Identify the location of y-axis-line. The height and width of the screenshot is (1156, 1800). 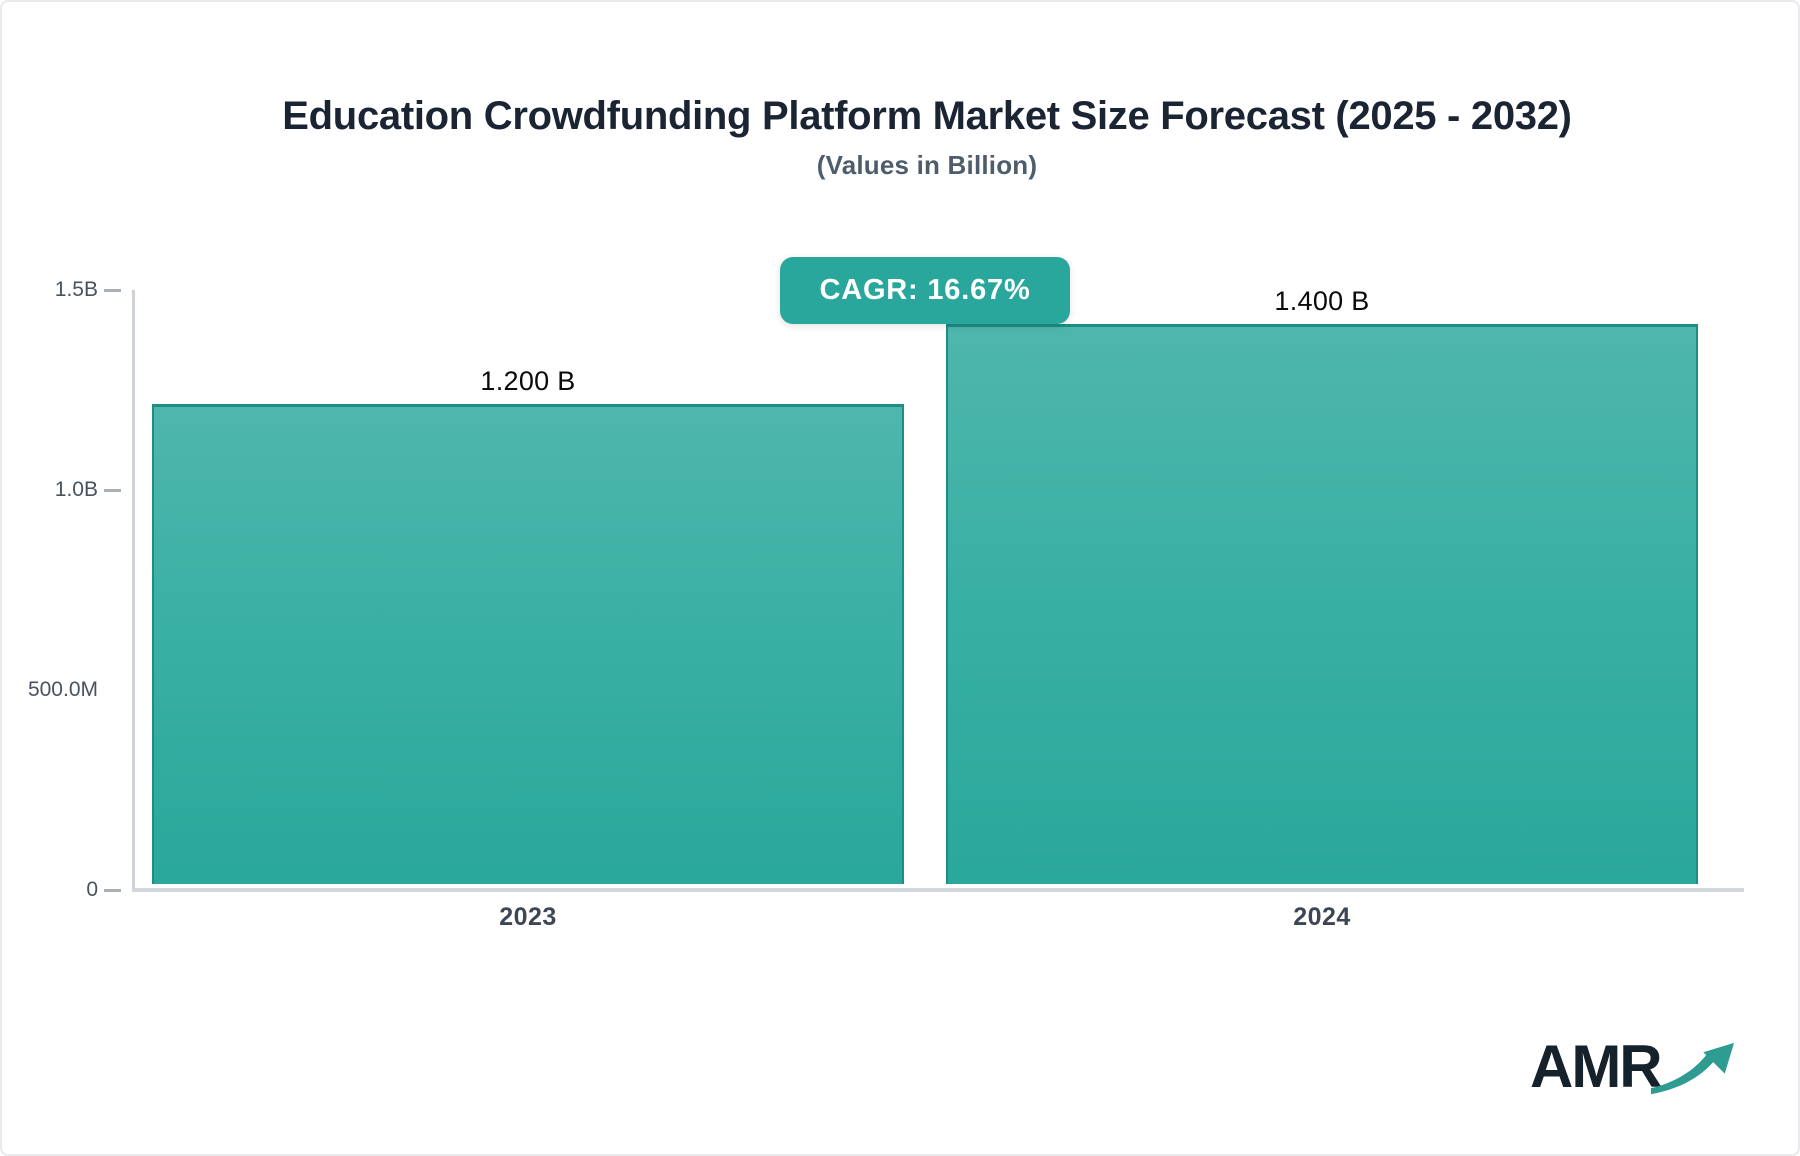
(133, 589).